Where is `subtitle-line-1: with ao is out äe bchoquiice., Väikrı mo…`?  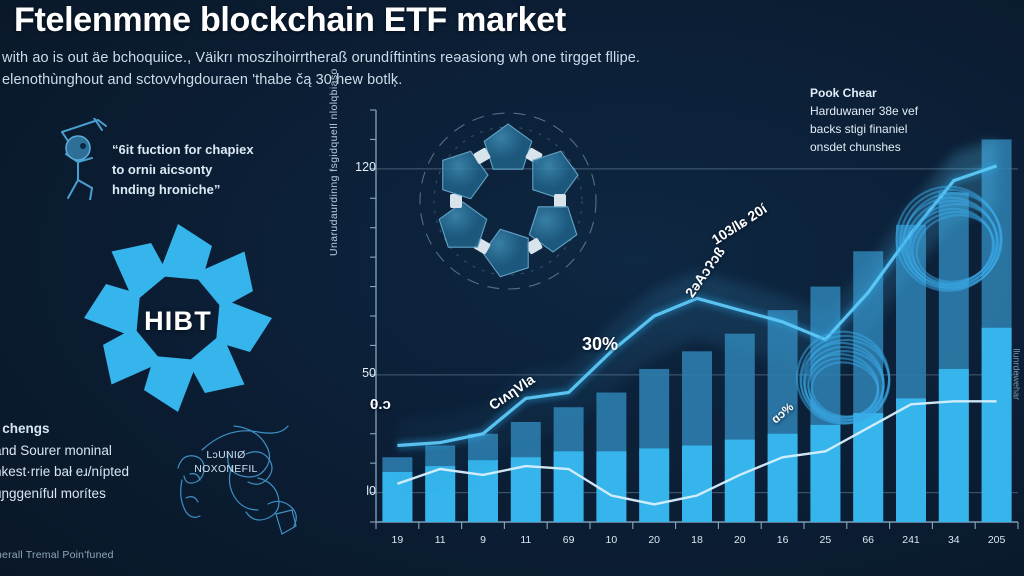 subtitle-line-1: with ao is out äe bchoquiice., Väikrı mo… is located at coordinates (321, 58).